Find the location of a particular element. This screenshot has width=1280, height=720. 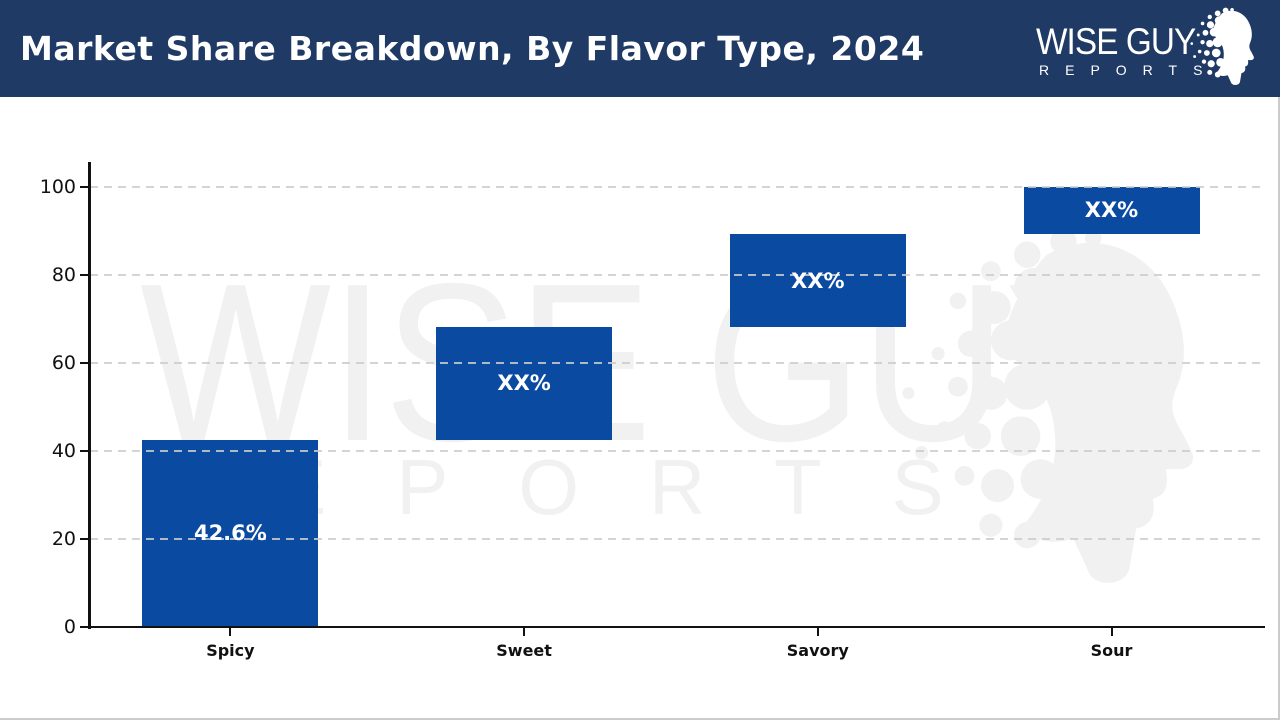

x-tick-mark-sour is located at coordinates (1111, 632).